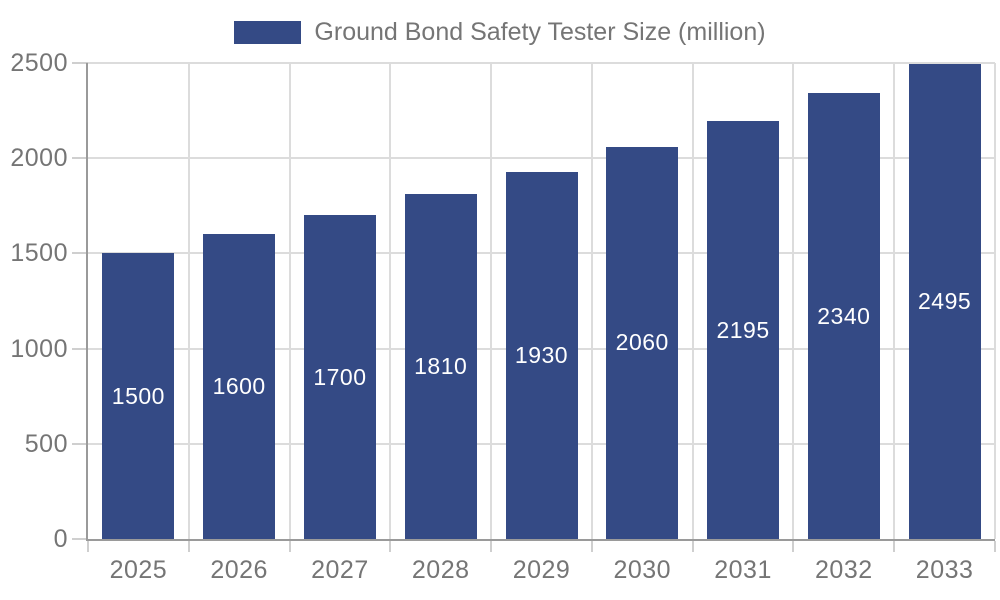 The image size is (1000, 600). I want to click on bar-2030: 2060, so click(642, 342).